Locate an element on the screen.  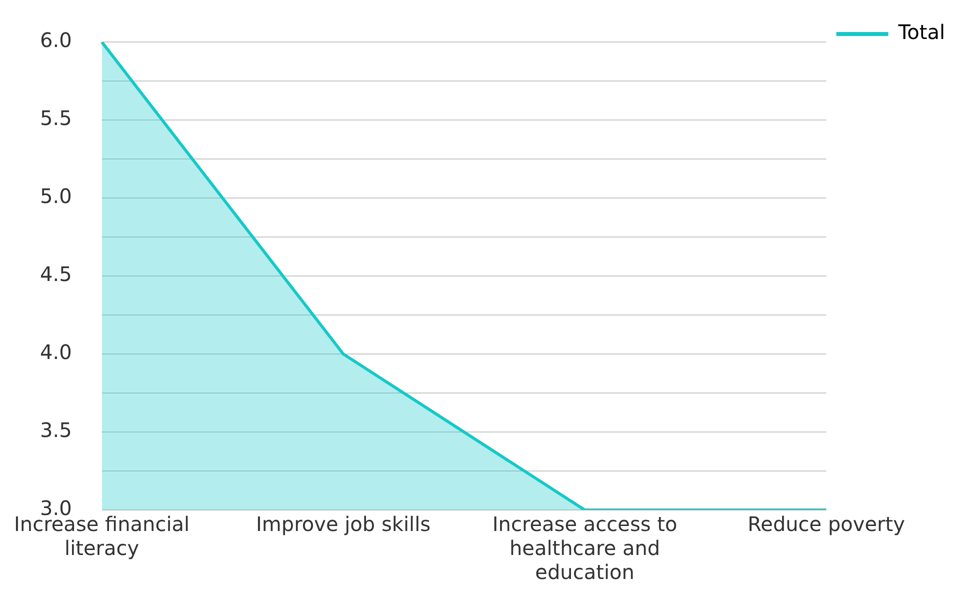
y-tick-label: 4.5 is located at coordinates (56, 274).